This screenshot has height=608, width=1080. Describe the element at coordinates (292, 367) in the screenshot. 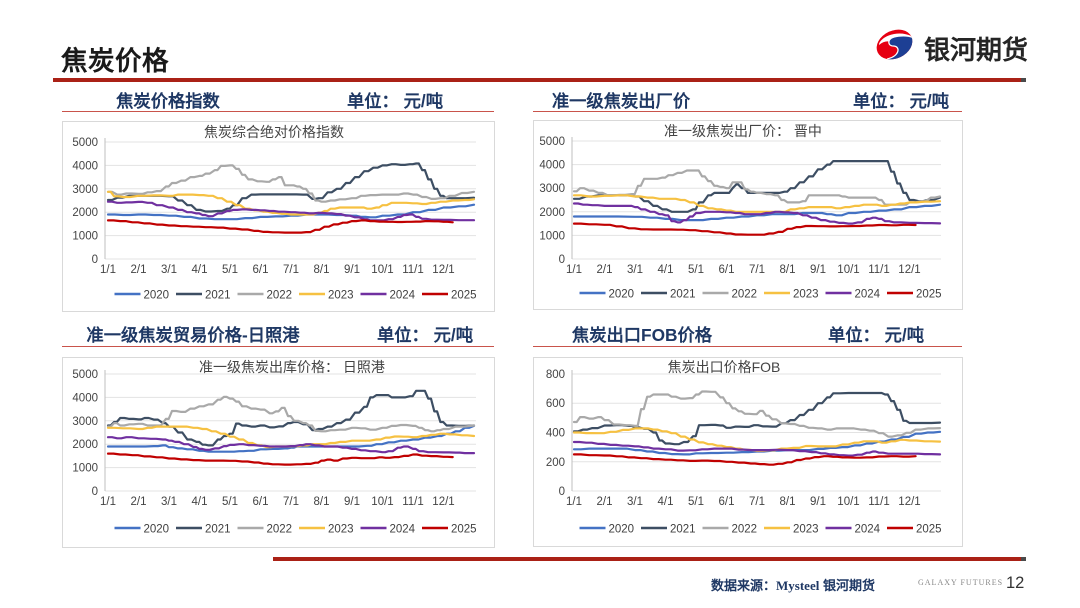

I see `svg-text: 准一级焦炭出库价格： 日照港` at that location.